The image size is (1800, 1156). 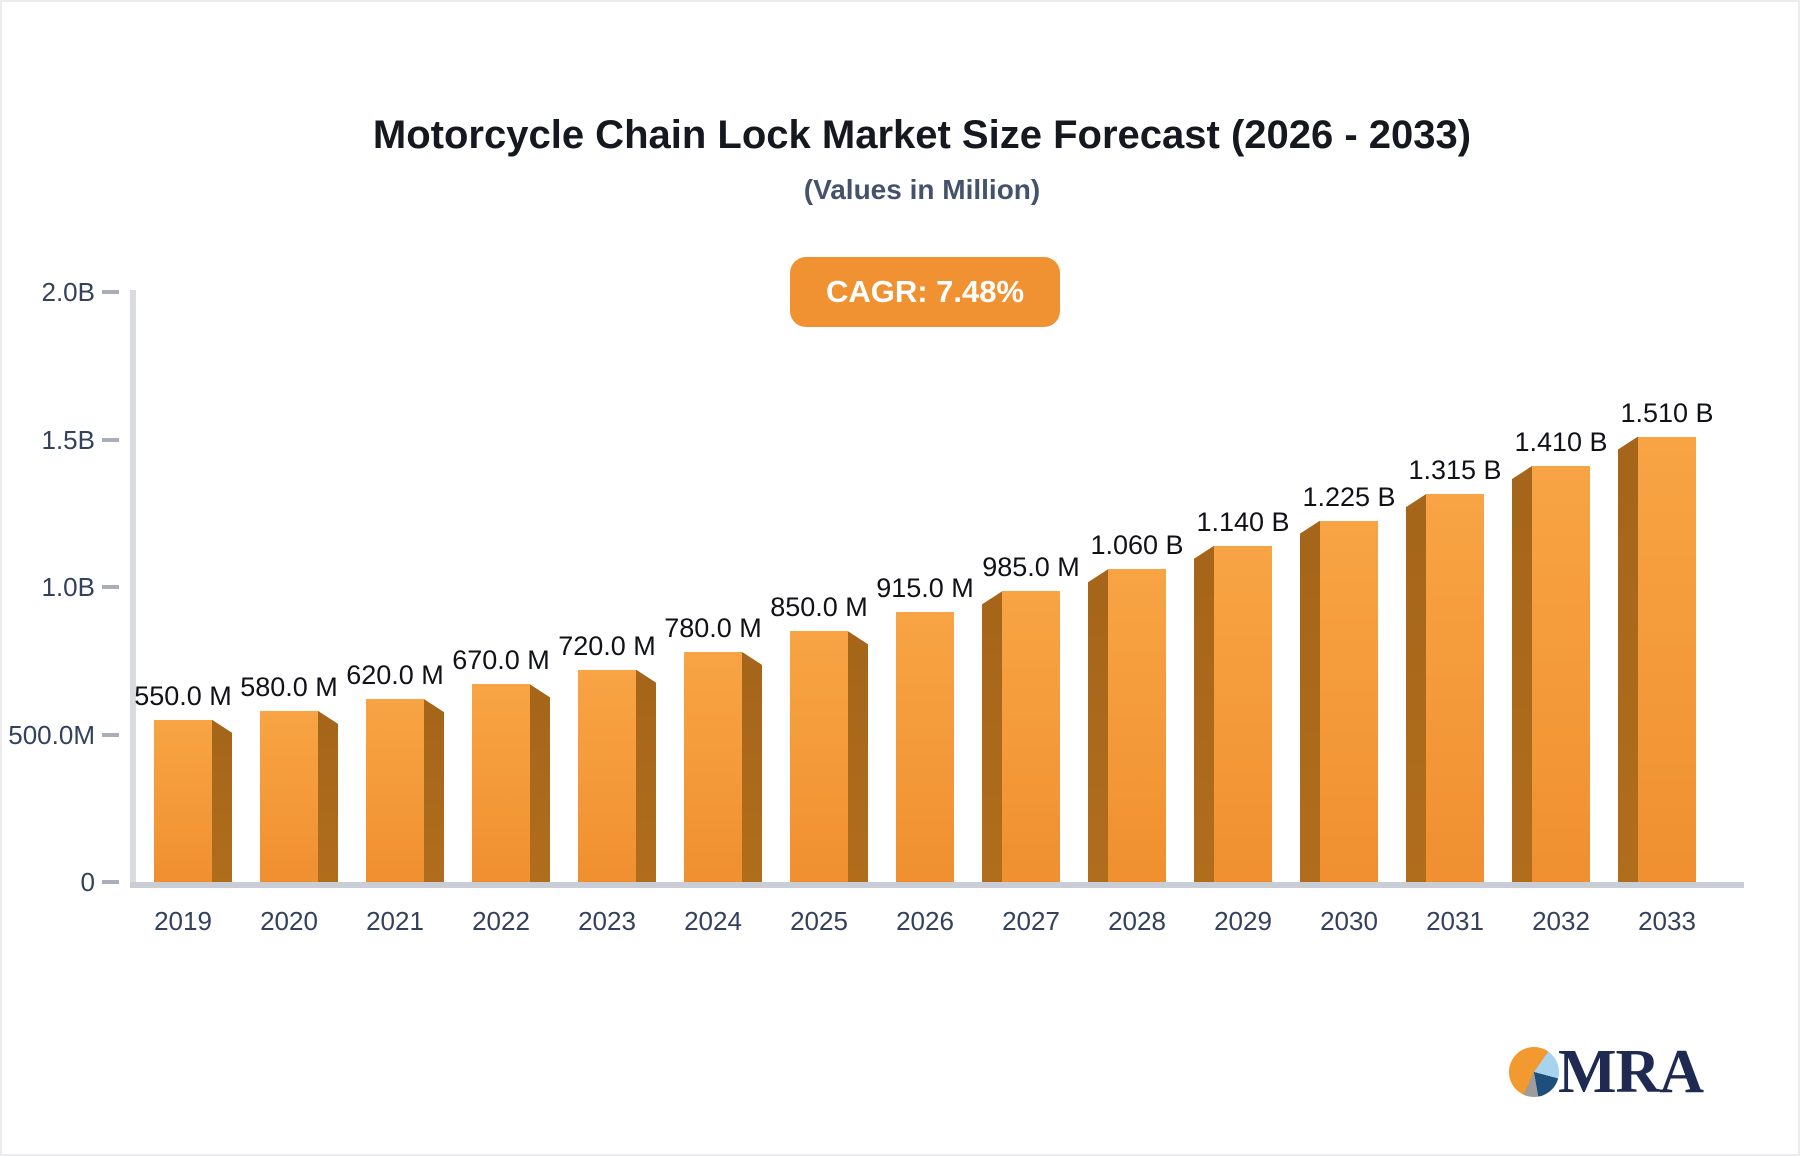 What do you see at coordinates (713, 921) in the screenshot?
I see `x-axis-label-2024: 2024` at bounding box center [713, 921].